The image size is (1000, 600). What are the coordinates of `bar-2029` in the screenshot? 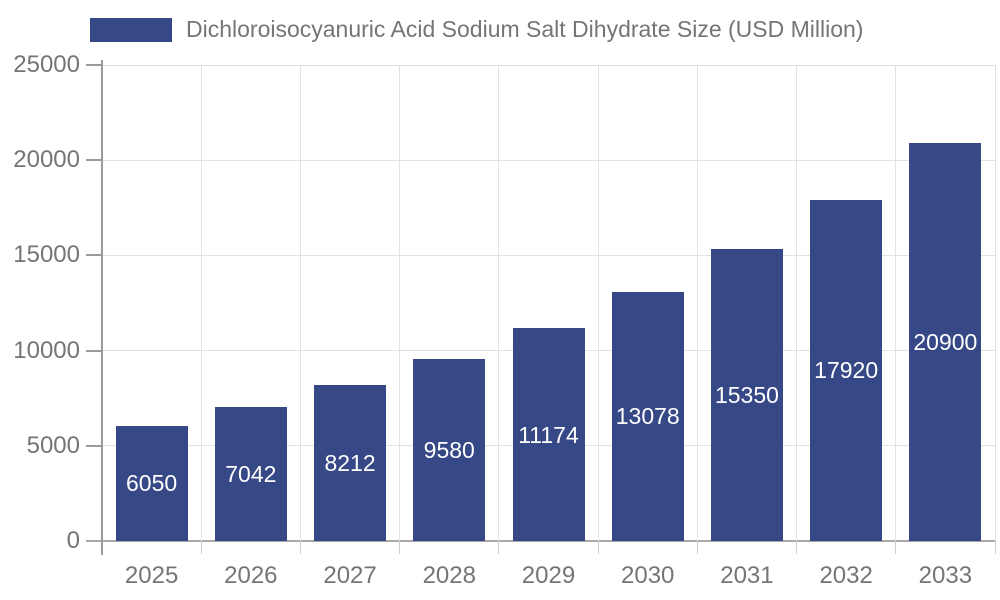 It's located at (548, 434).